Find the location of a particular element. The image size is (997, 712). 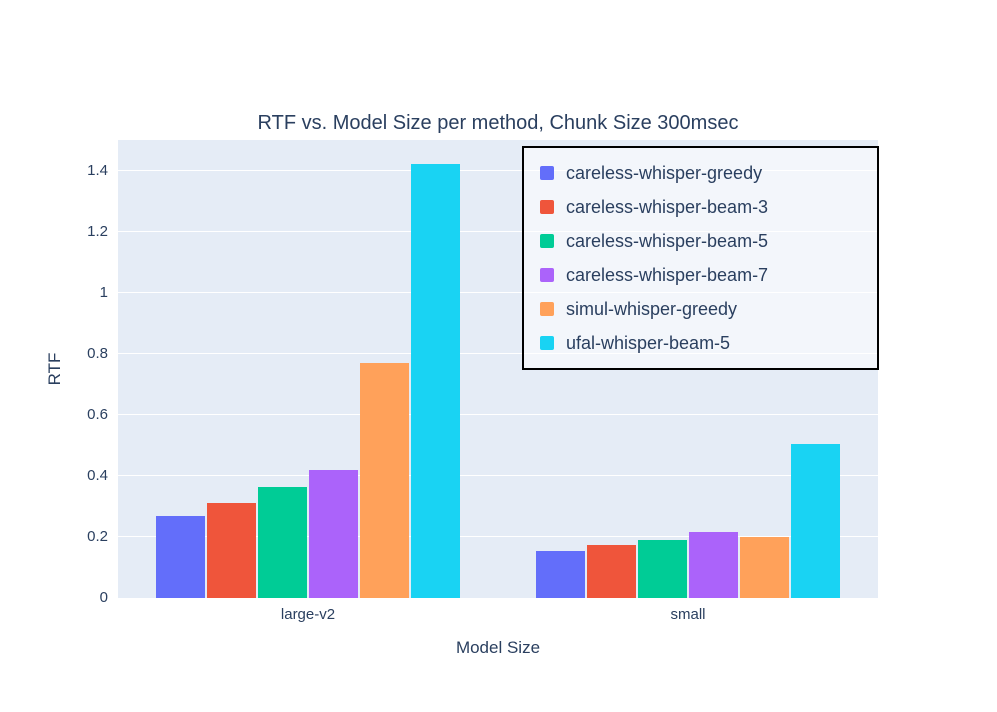

y-tick-label: 1.4 is located at coordinates (97, 170).